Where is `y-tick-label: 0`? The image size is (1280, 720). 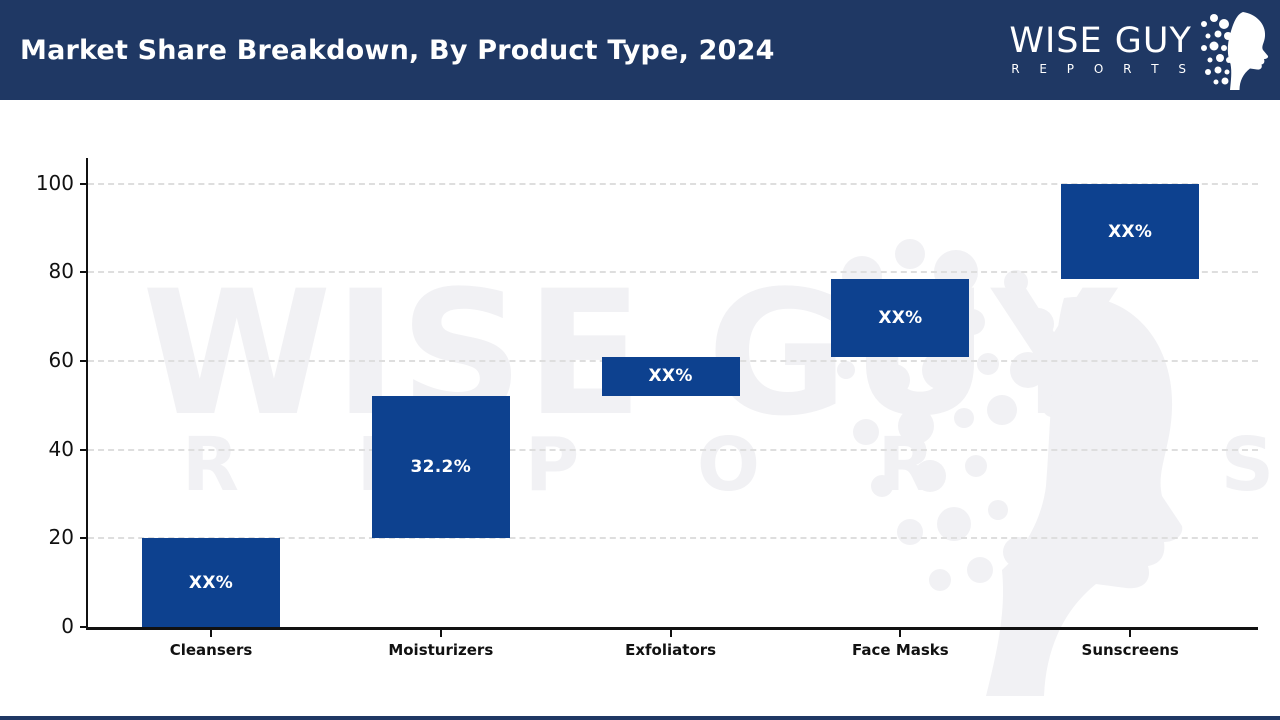
y-tick-label: 0 is located at coordinates (67, 626).